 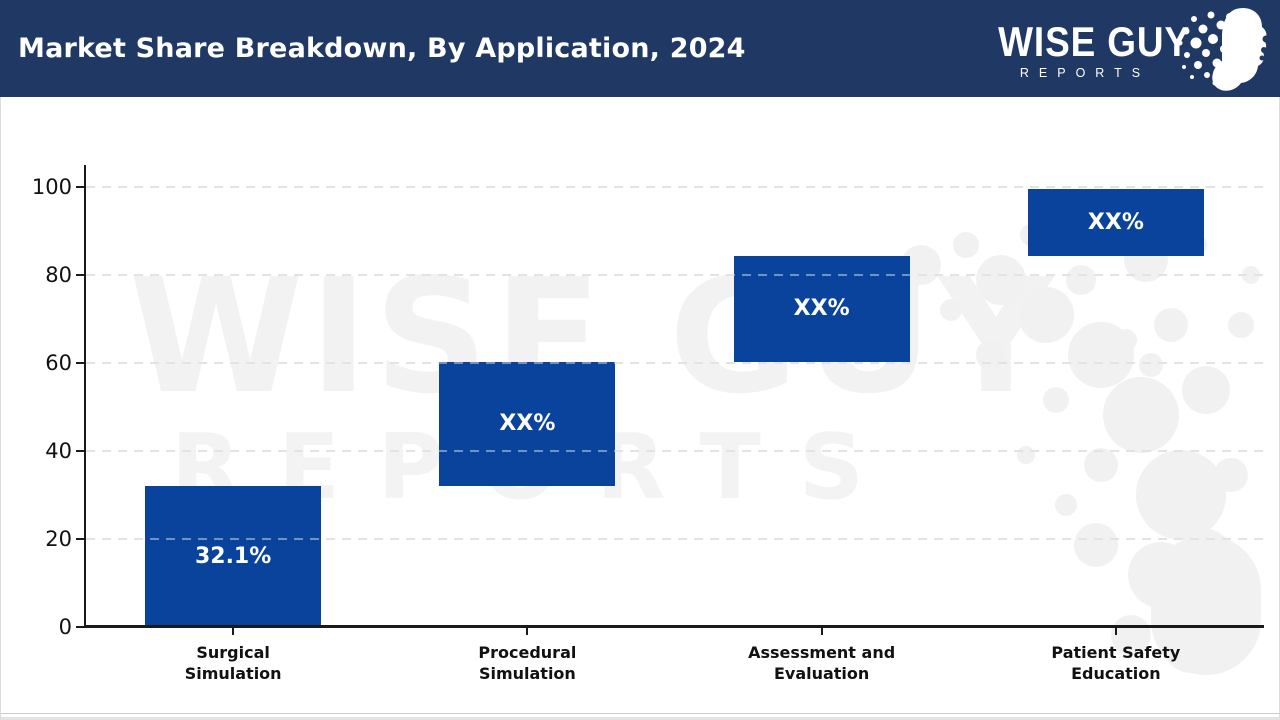 What do you see at coordinates (640, 713) in the screenshot?
I see `bottom-border` at bounding box center [640, 713].